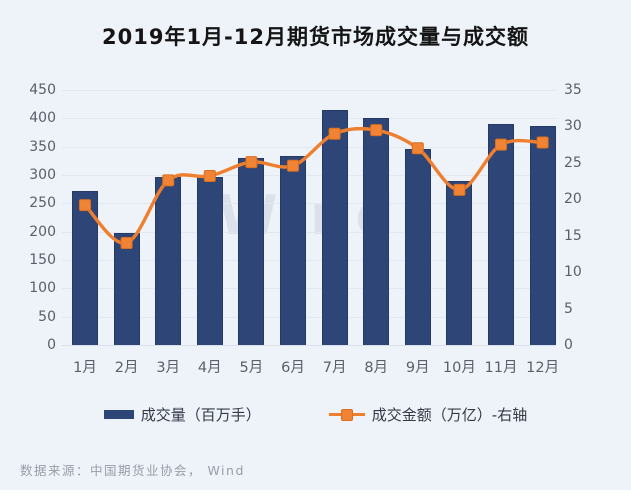 This screenshot has width=631, height=500. What do you see at coordinates (168, 368) in the screenshot?
I see `x-axis-label: 3月` at bounding box center [168, 368].